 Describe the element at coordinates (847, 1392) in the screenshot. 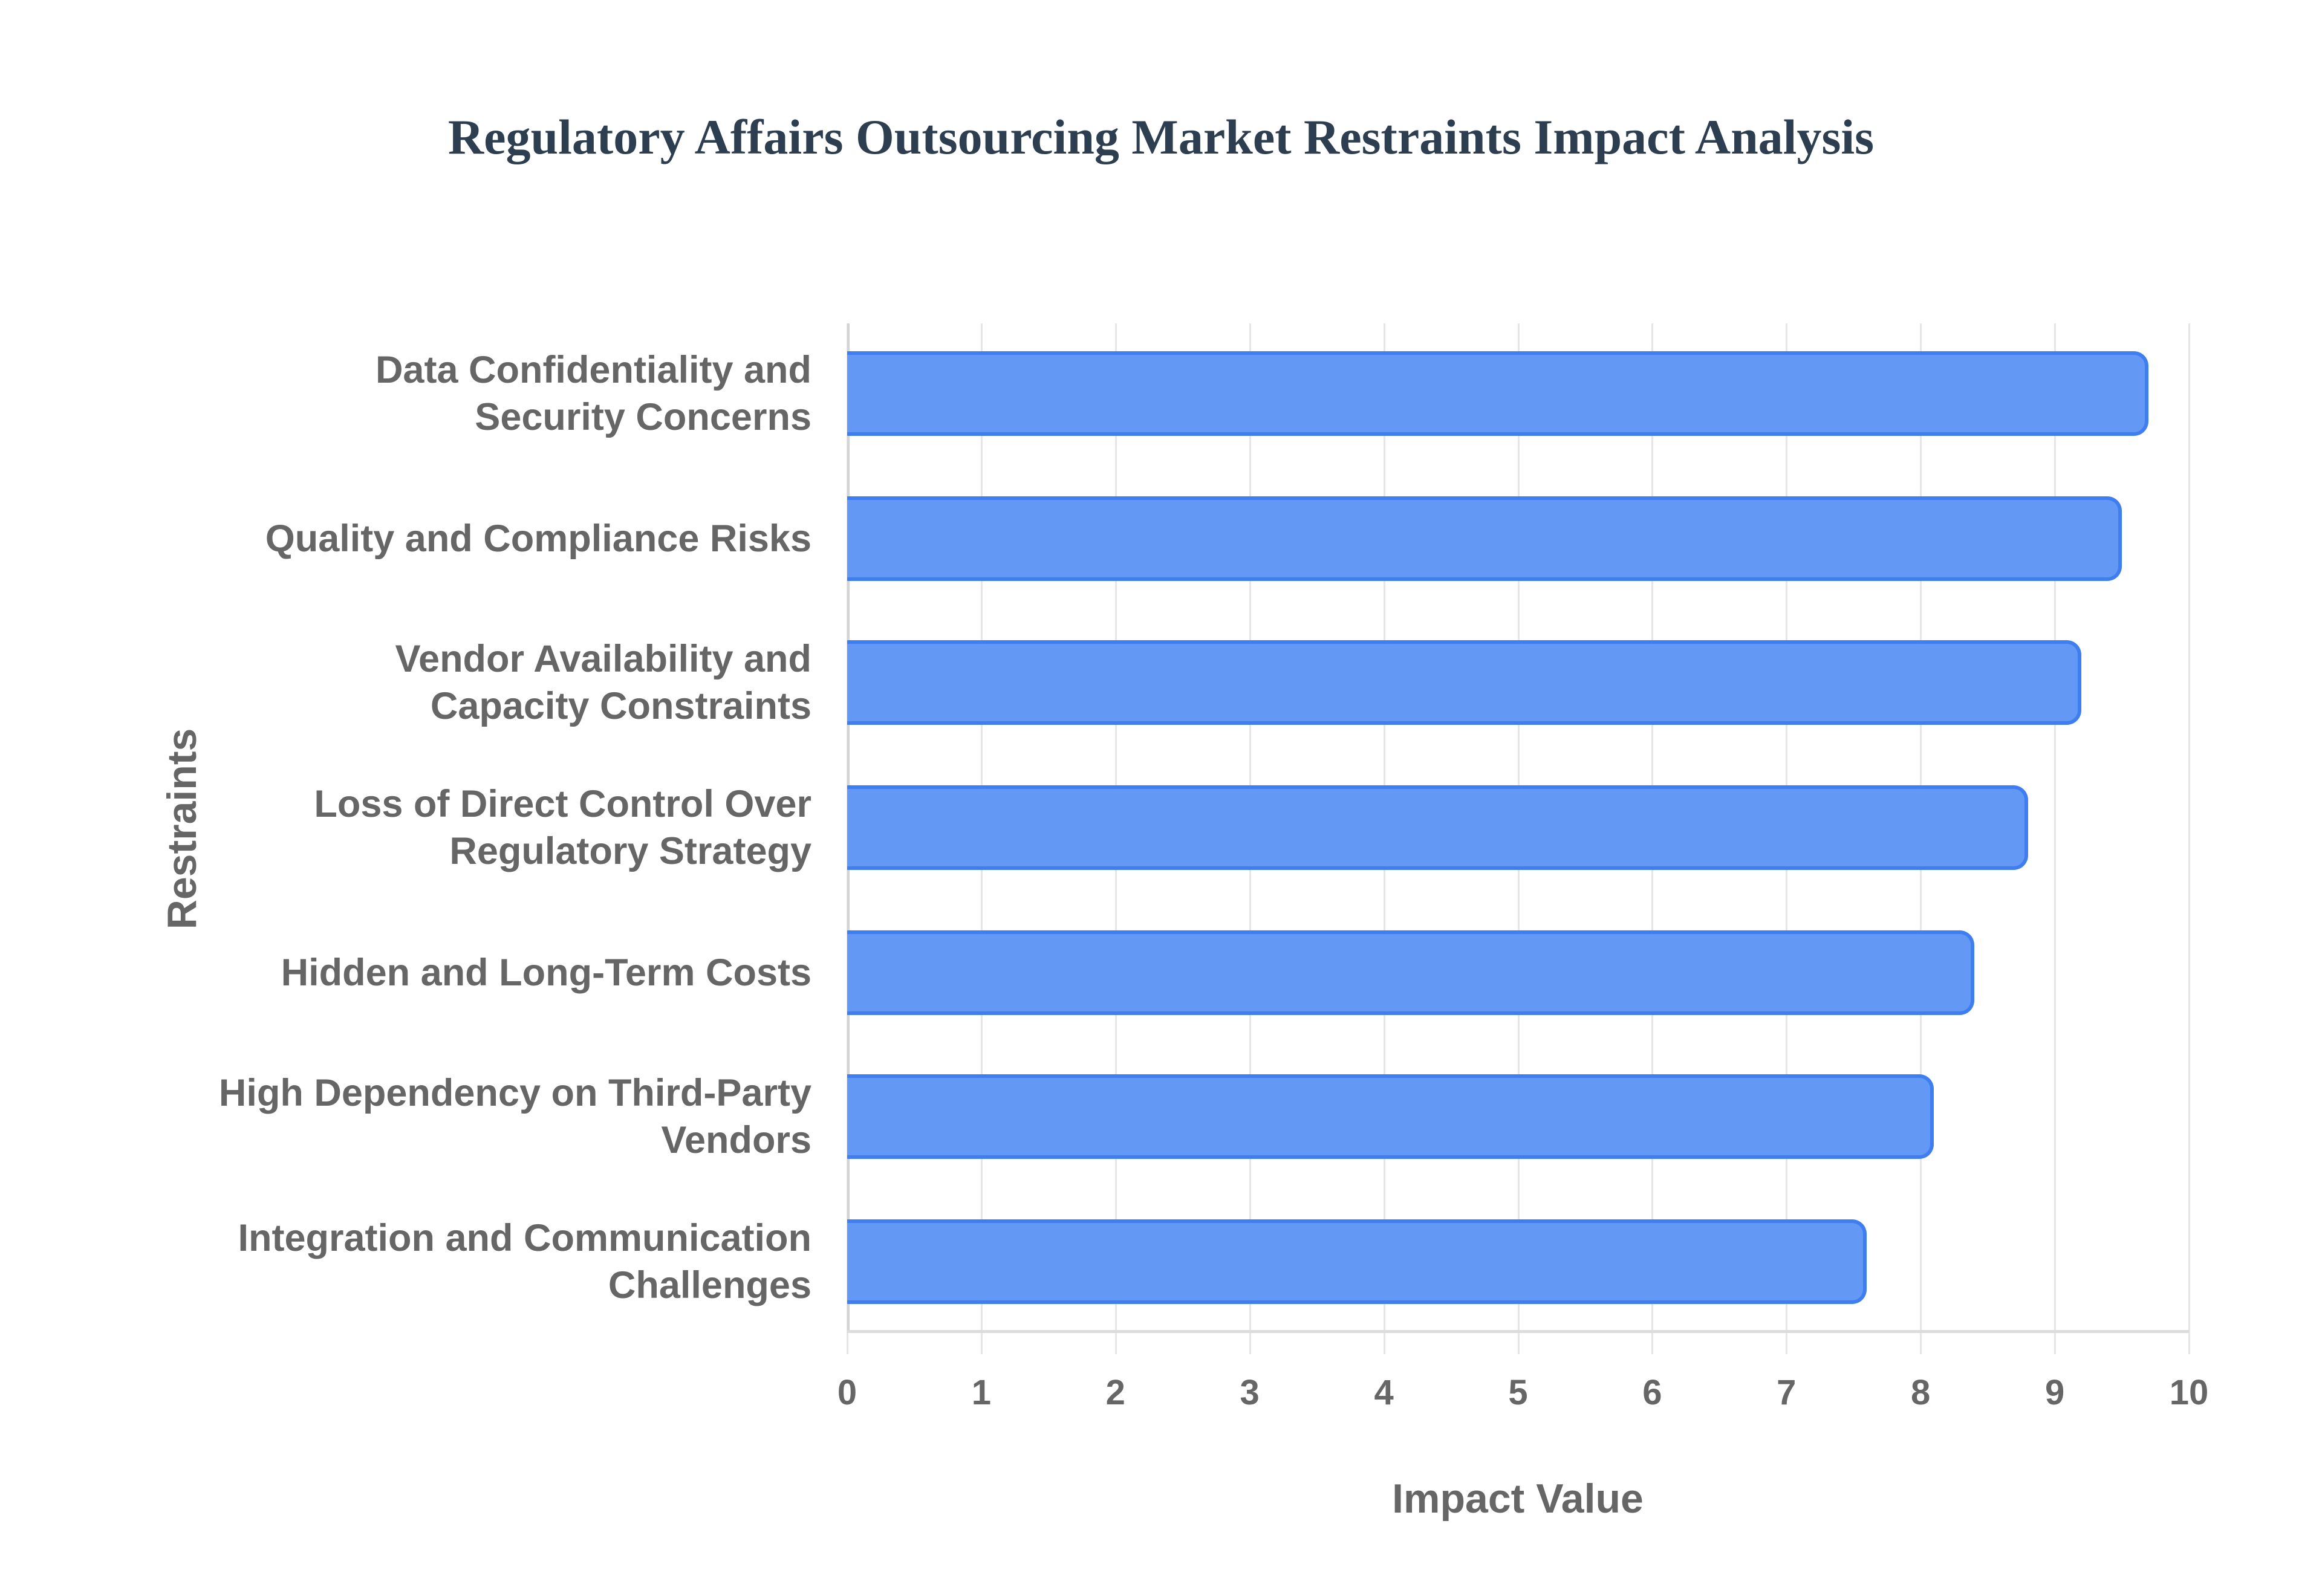

I see `x-tick-label: 0` at that location.